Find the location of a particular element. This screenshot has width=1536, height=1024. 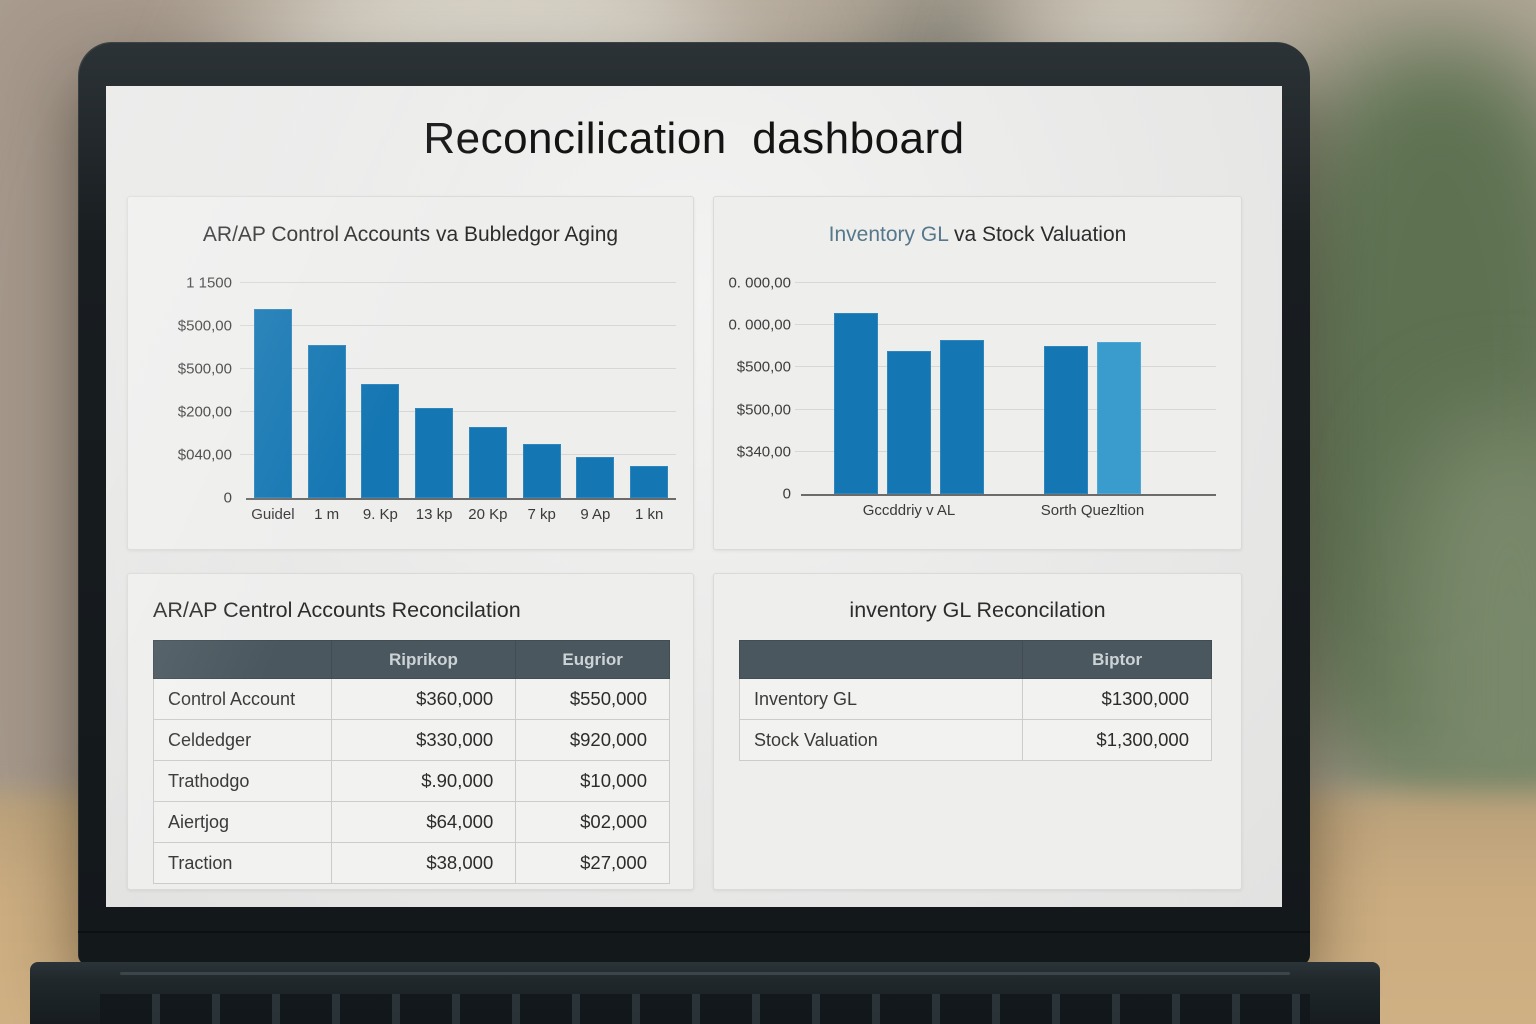

bar-group: 1 kn is located at coordinates (649, 403).